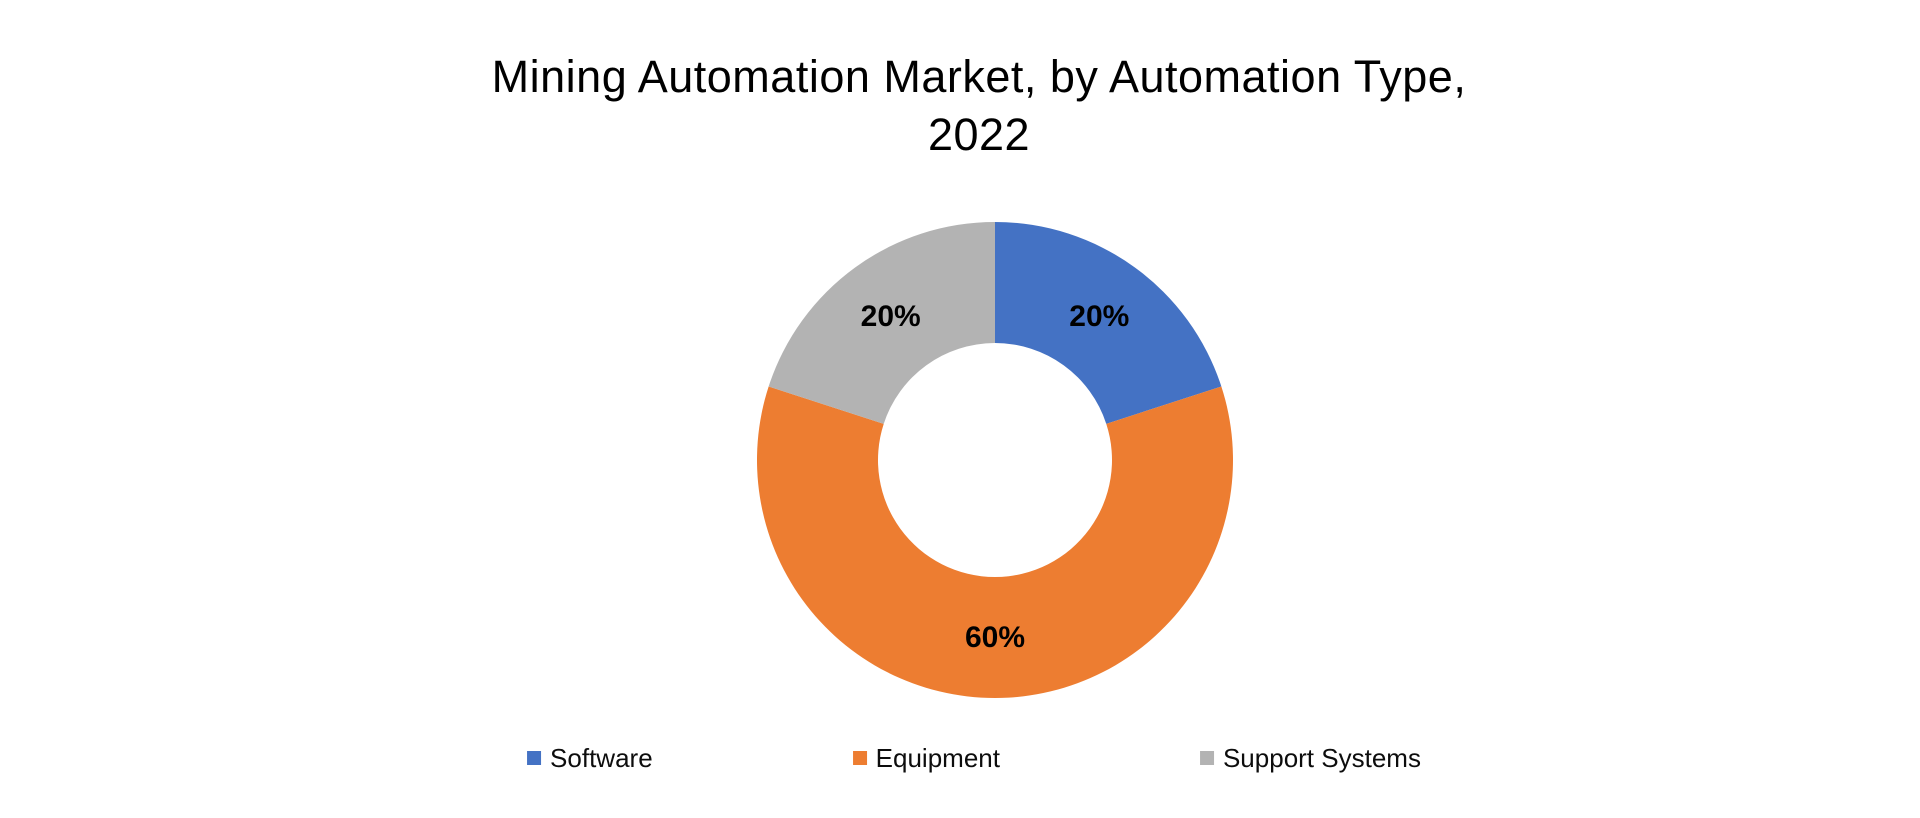 This screenshot has width=1920, height=818. What do you see at coordinates (859, 758) in the screenshot?
I see `legend-swatch-equipment-icon` at bounding box center [859, 758].